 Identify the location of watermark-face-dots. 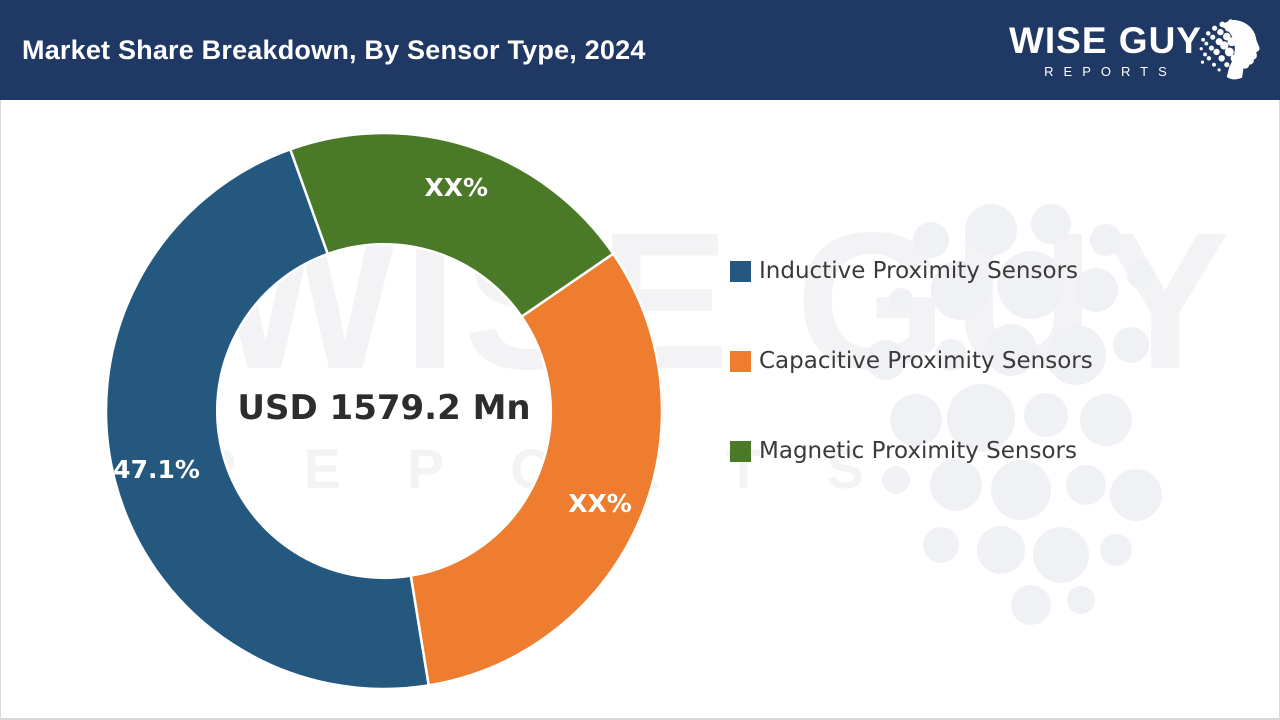
(1014, 414).